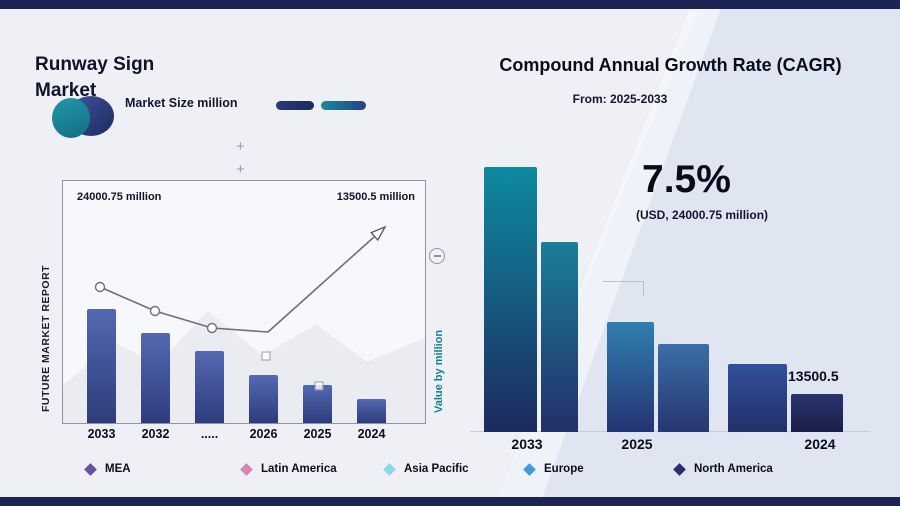 The width and height of the screenshot is (900, 506). Describe the element at coordinates (95, 77) in the screenshot. I see `page-title: Runway Sign Market` at that location.